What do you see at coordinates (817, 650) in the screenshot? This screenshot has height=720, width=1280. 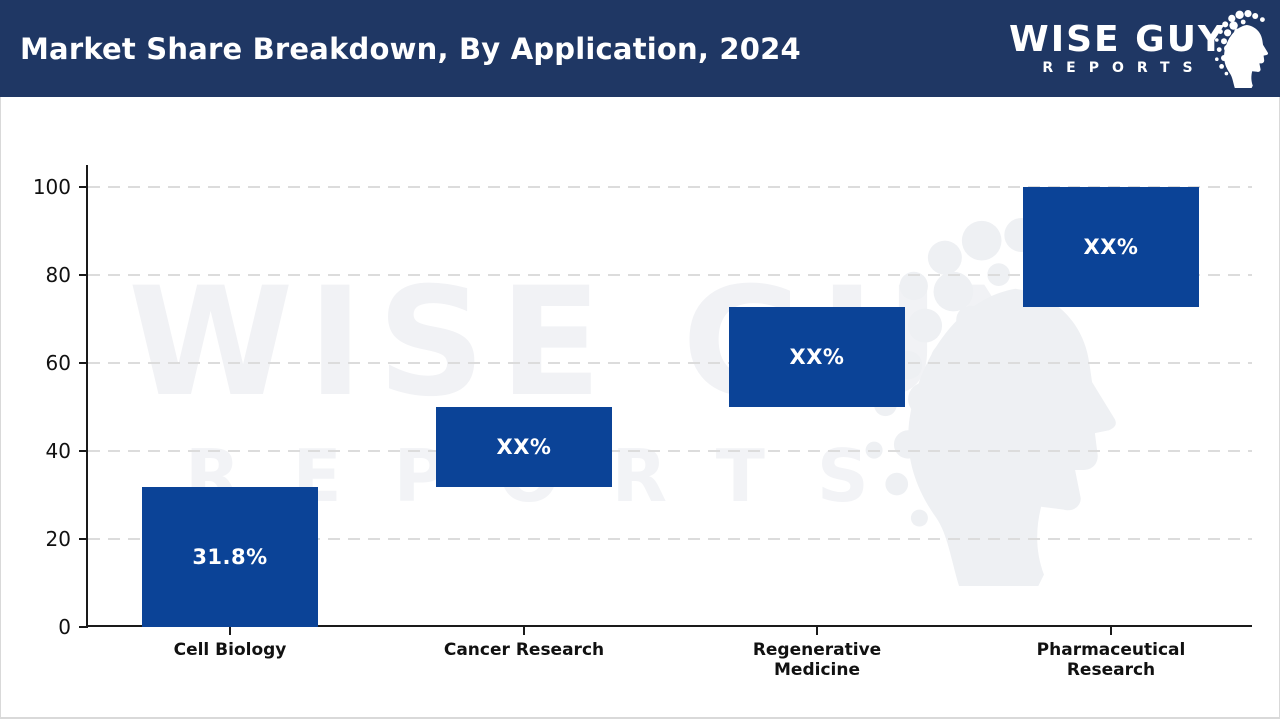 I see `category-label-line: Regenerative` at bounding box center [817, 650].